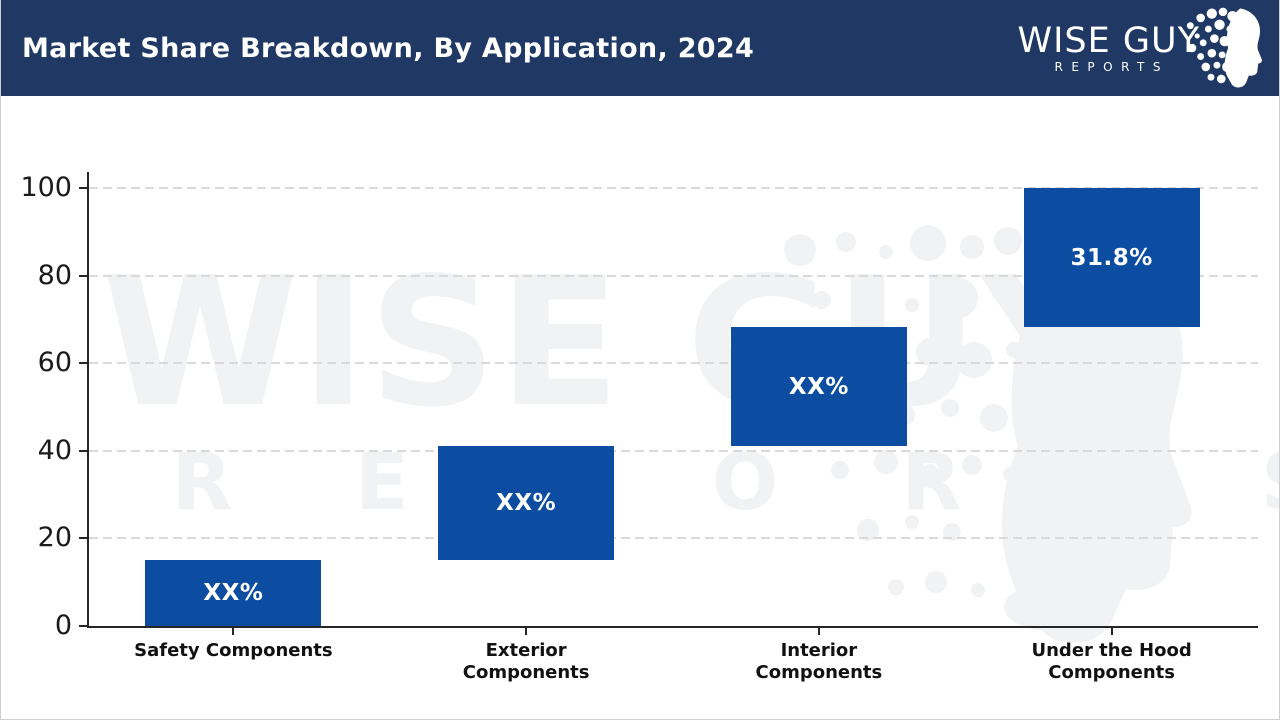  Describe the element at coordinates (63, 625) in the screenshot. I see `y-axis-tick-label: 0` at that location.